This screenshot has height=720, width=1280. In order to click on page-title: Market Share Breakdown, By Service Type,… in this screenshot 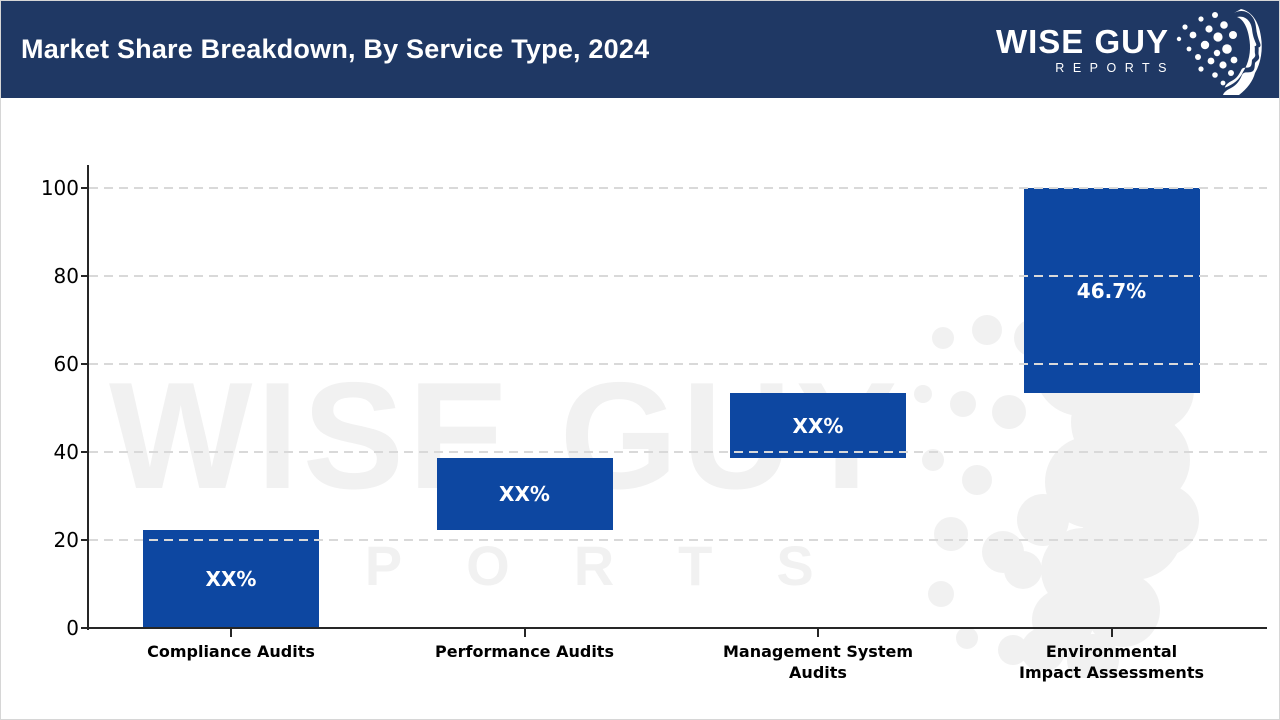, I will do `click(335, 49)`.